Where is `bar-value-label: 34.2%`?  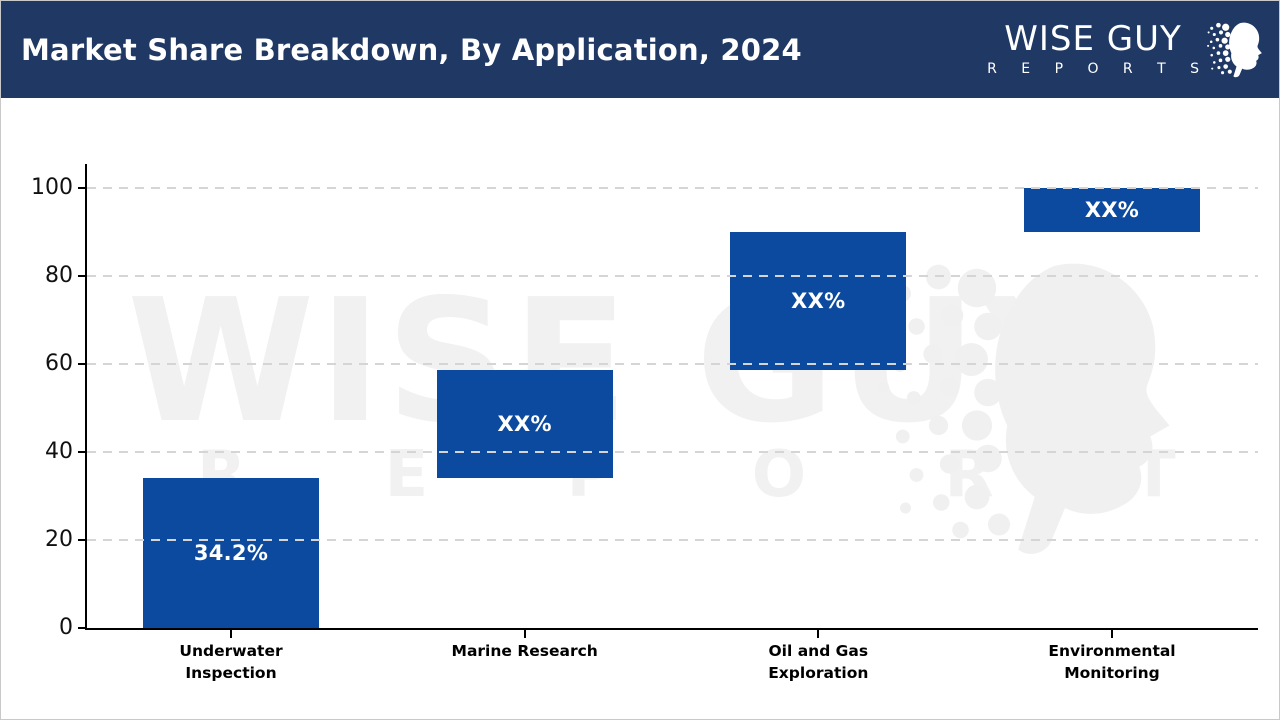 bar-value-label: 34.2% is located at coordinates (231, 552).